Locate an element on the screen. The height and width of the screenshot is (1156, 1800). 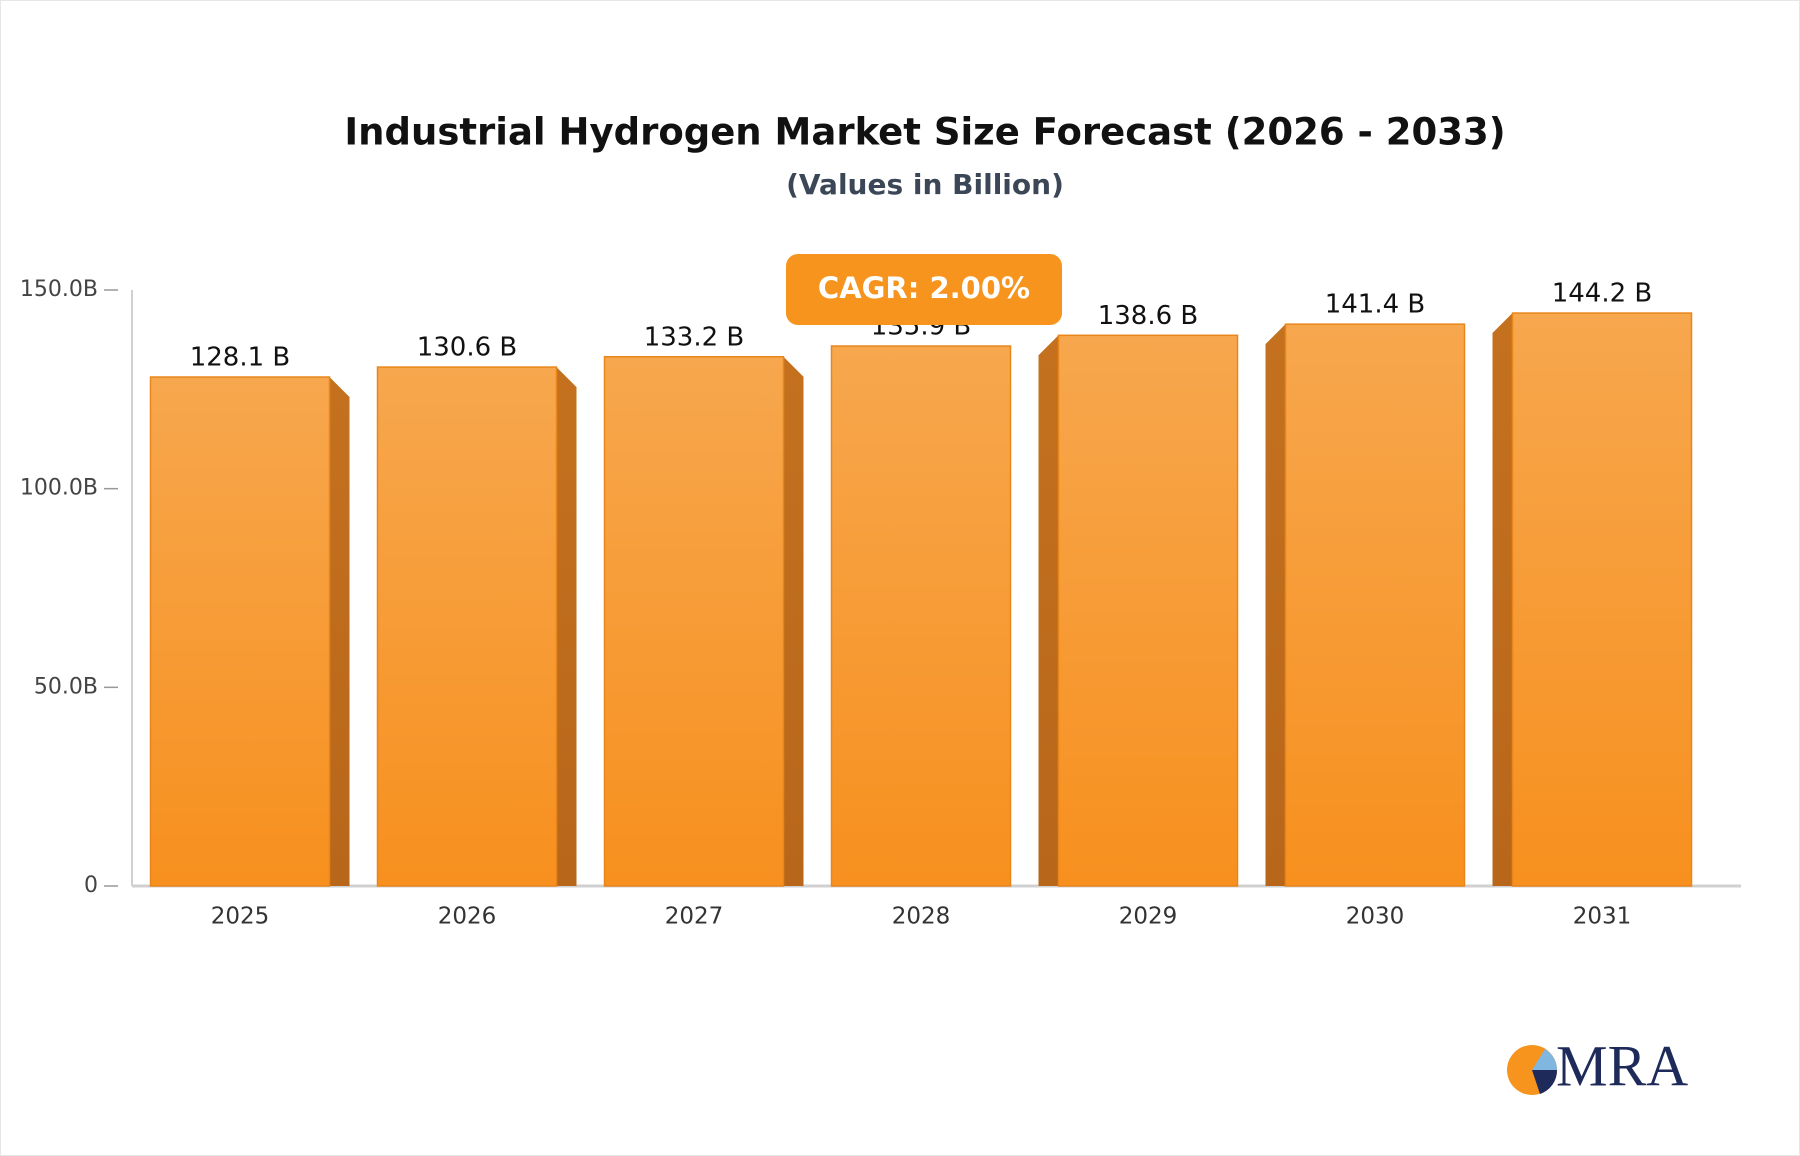
value-label: 133.2 B is located at coordinates (694, 337).